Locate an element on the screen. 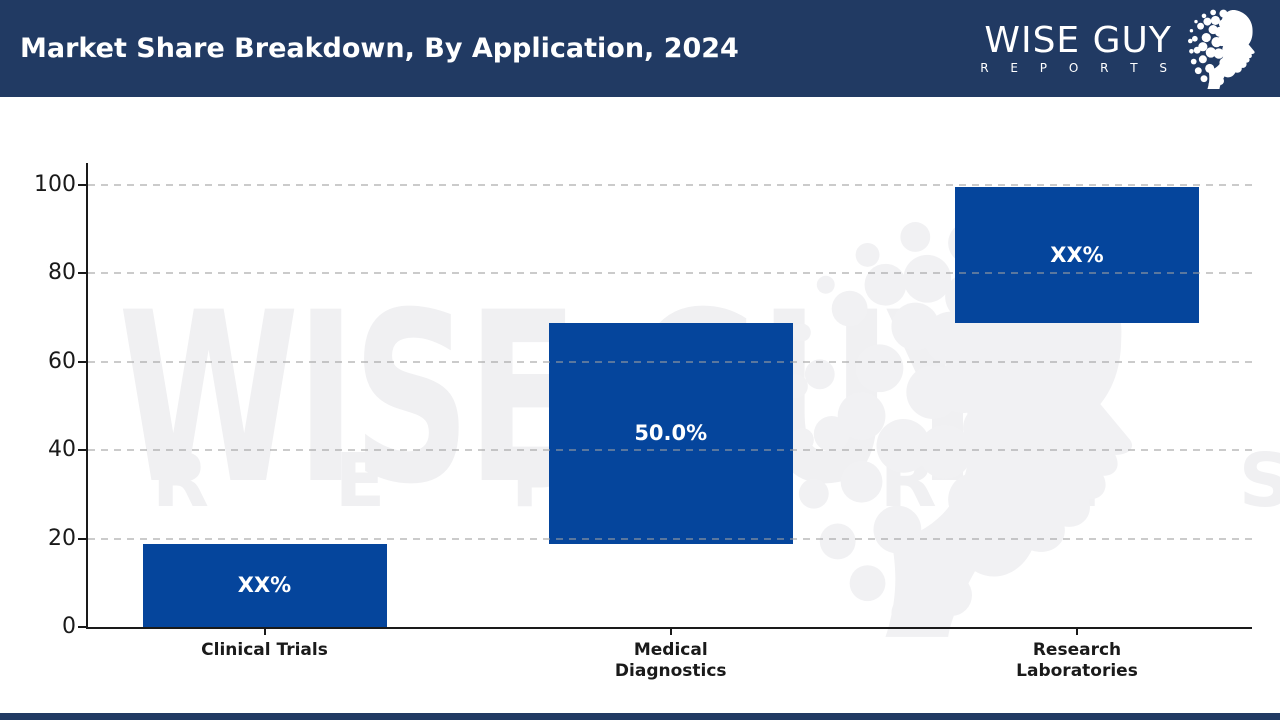 Image resolution: width=1280 pixels, height=720 pixels. category-label: Research Laboratories is located at coordinates (1077, 660).